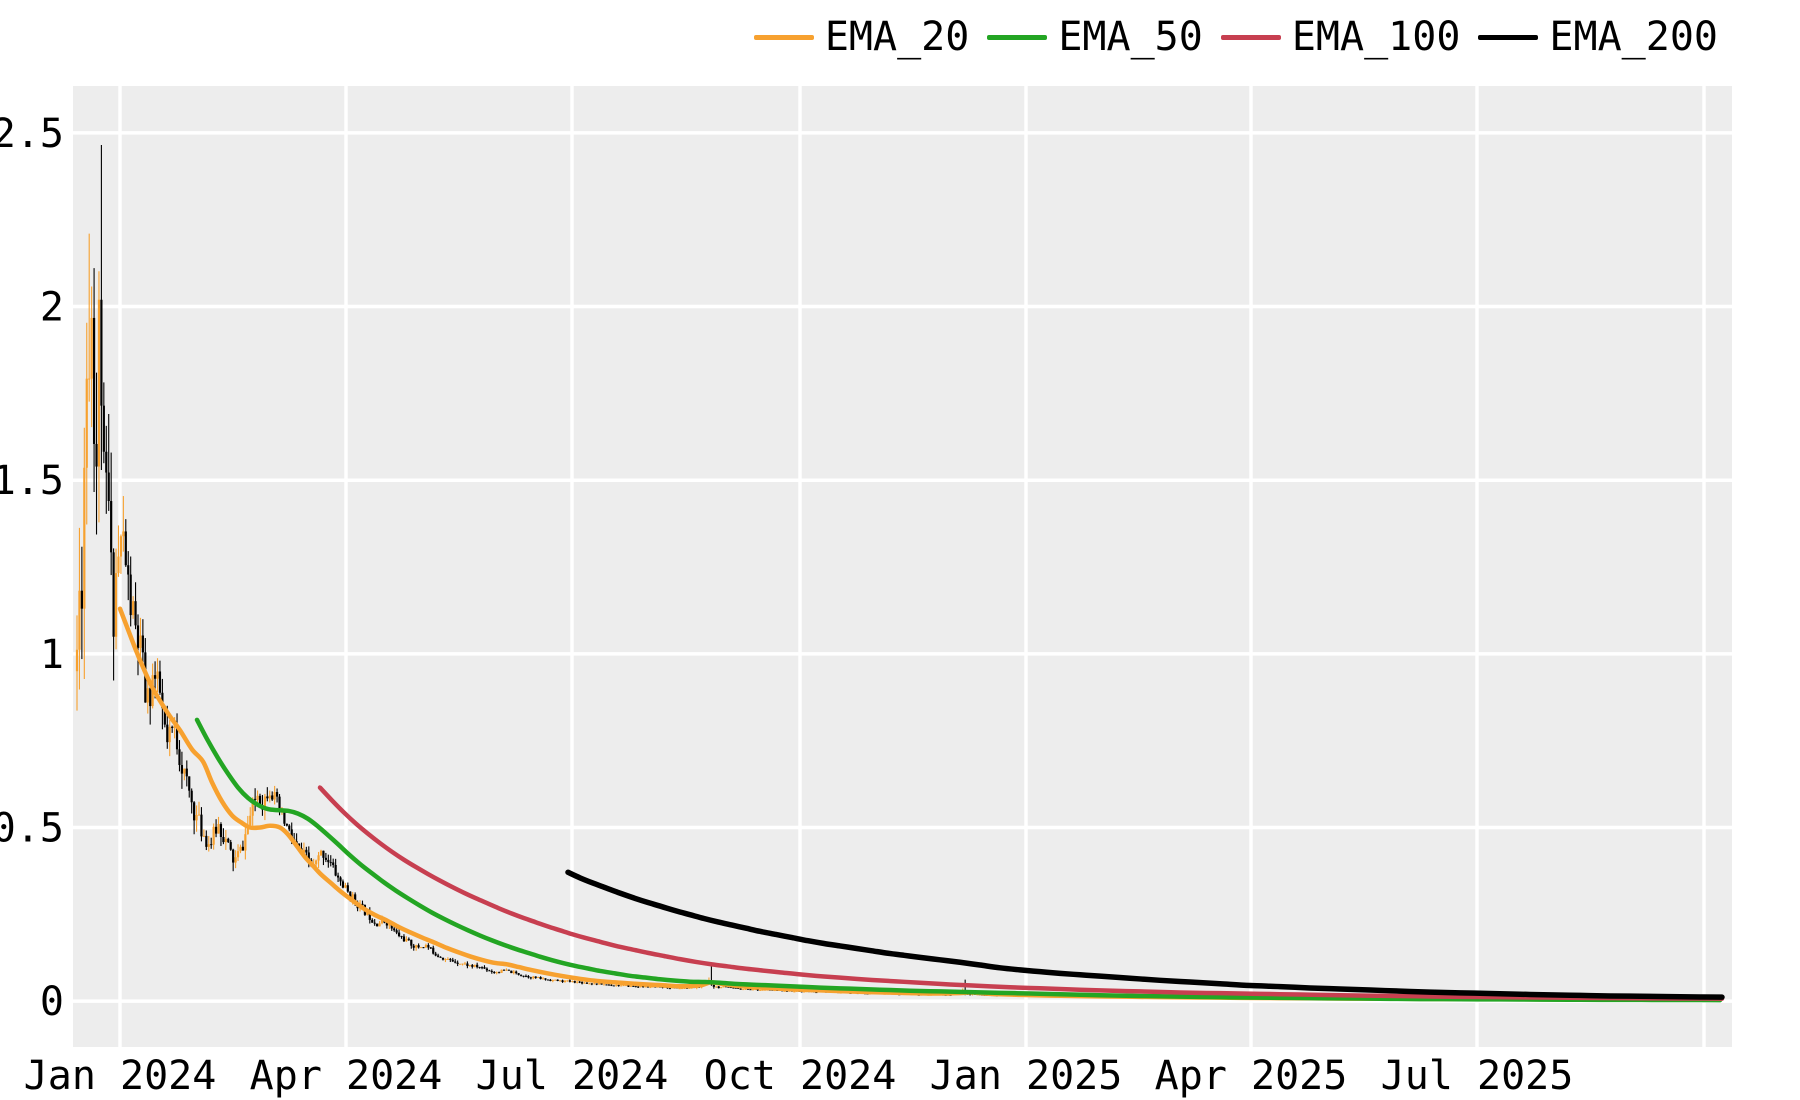 The image size is (1800, 1100). I want to click on y-tick-label: 1.5, so click(32, 481).